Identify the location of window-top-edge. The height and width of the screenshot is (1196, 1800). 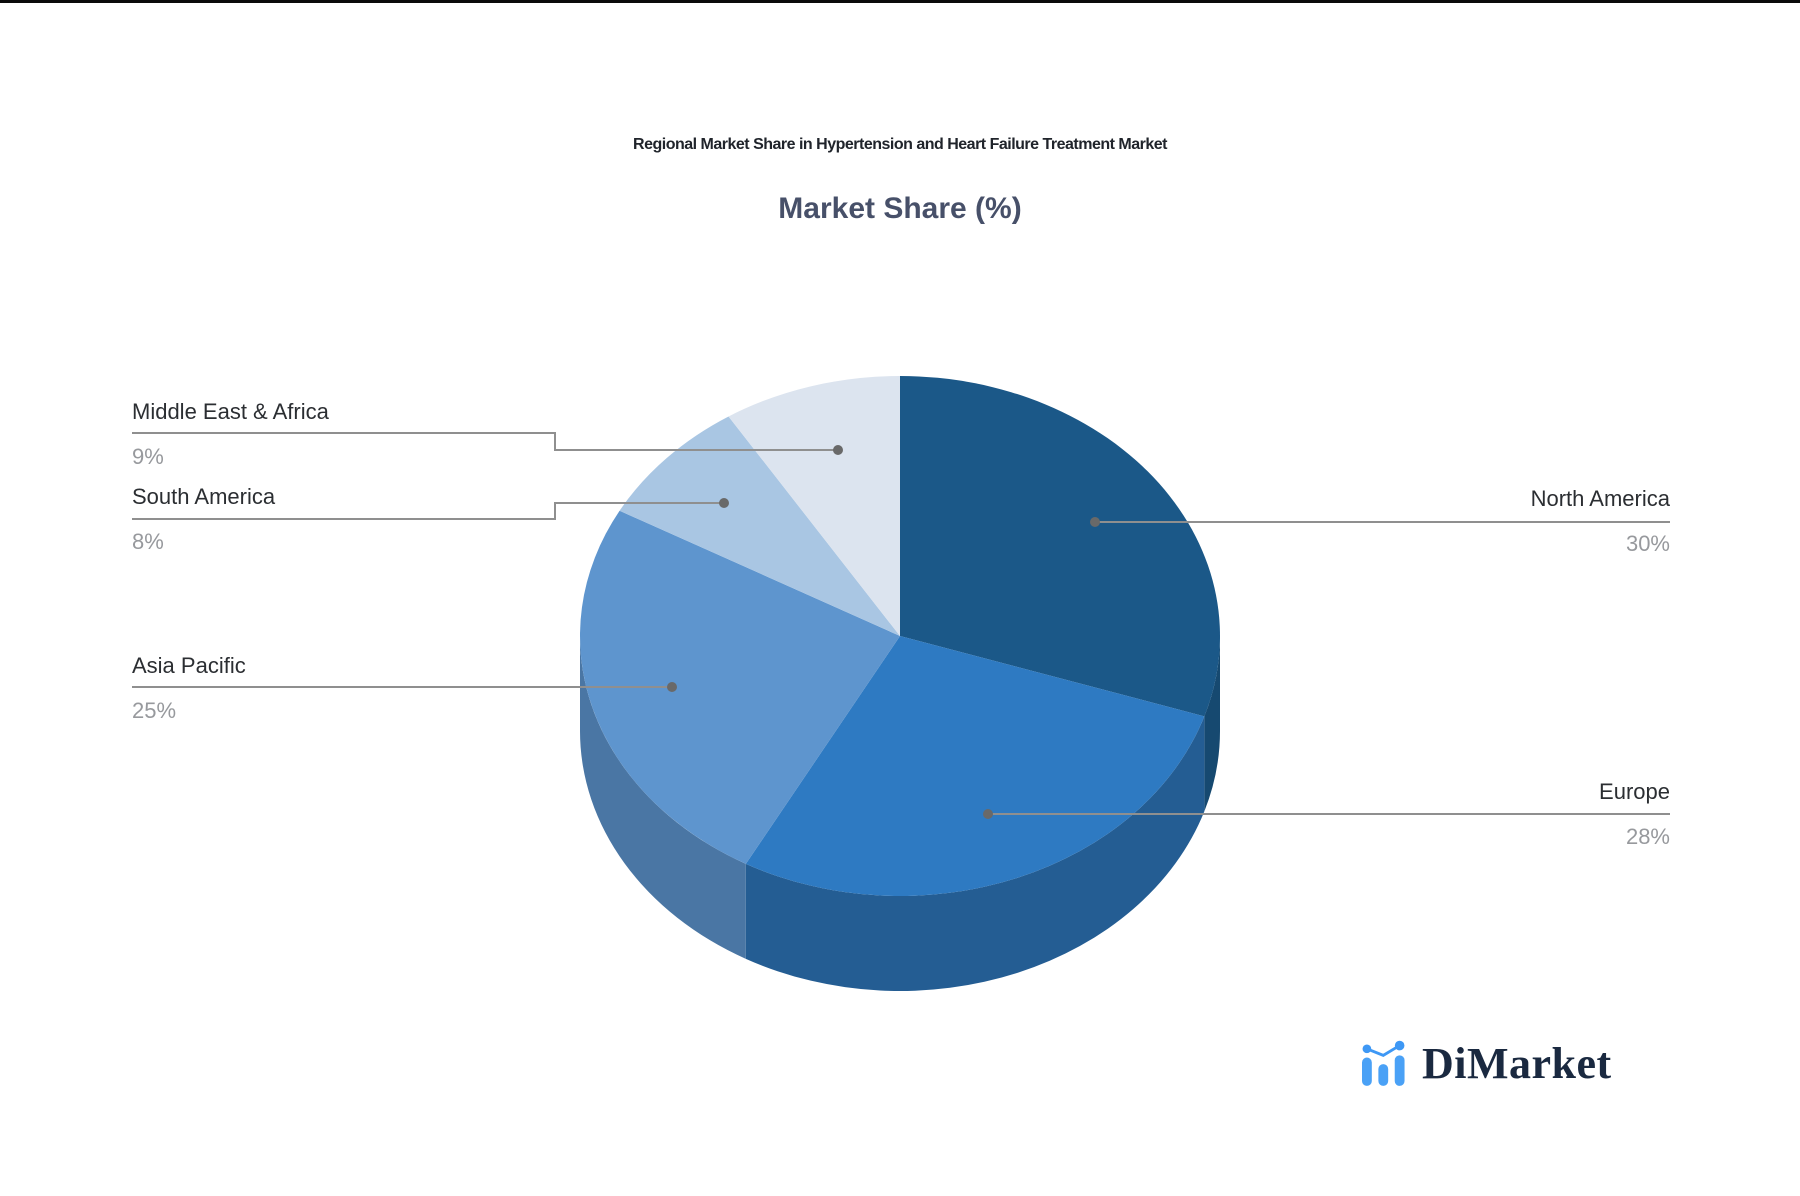
(900, 1).